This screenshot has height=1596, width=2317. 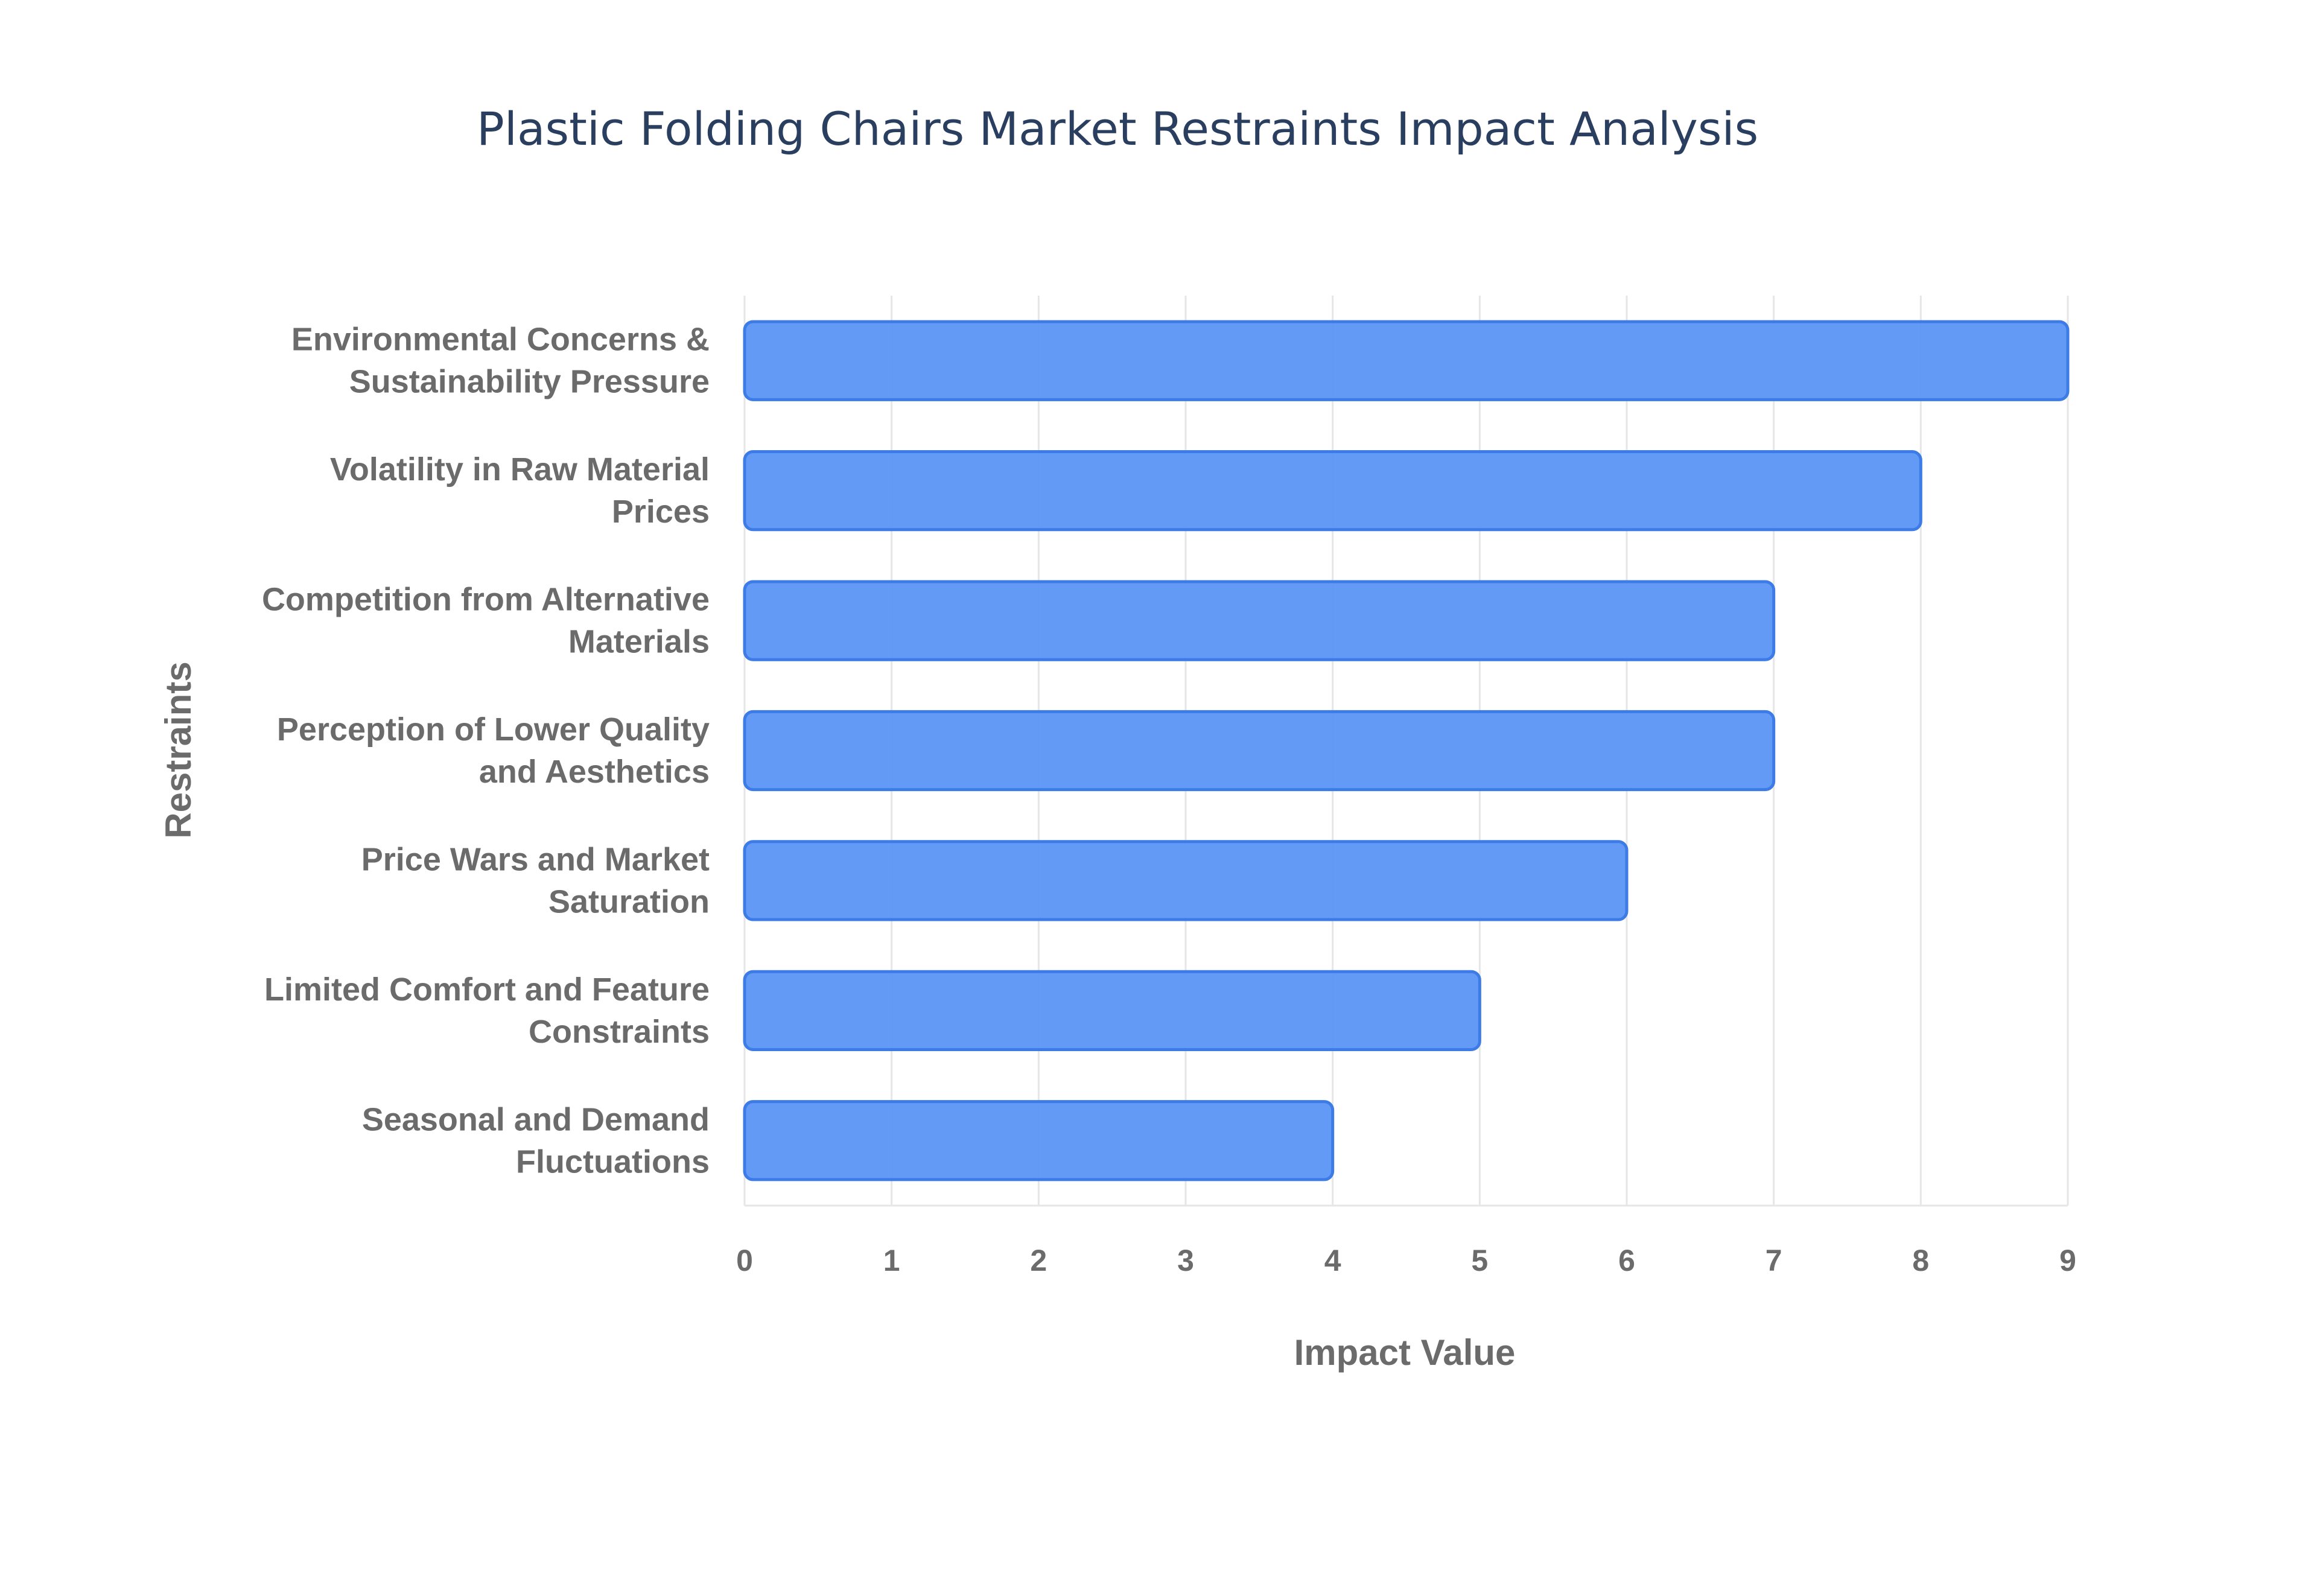 I want to click on category-label-line: Perception of Lower Quality, so click(x=494, y=730).